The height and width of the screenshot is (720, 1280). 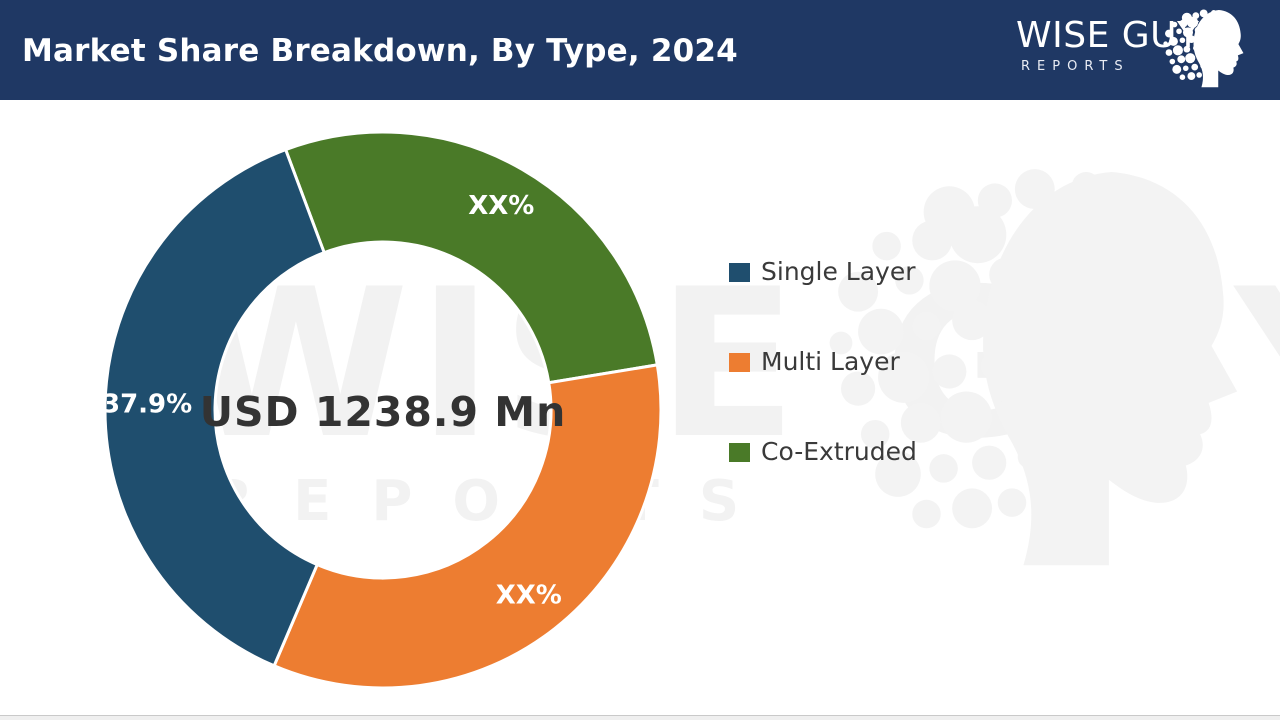 I want to click on legend-label: Multi Layer, so click(x=830, y=361).